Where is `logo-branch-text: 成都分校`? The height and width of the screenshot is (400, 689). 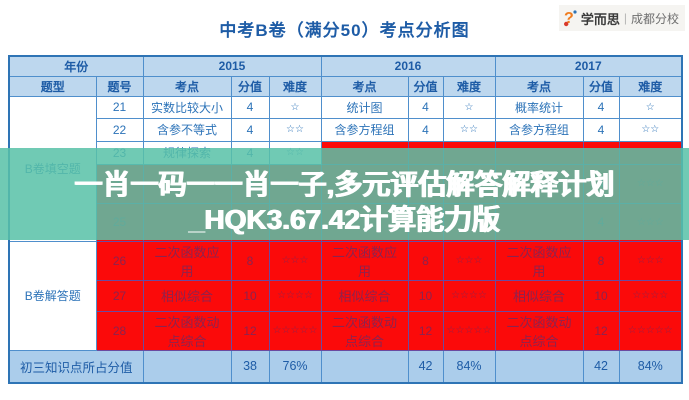 logo-branch-text: 成都分校 is located at coordinates (654, 18).